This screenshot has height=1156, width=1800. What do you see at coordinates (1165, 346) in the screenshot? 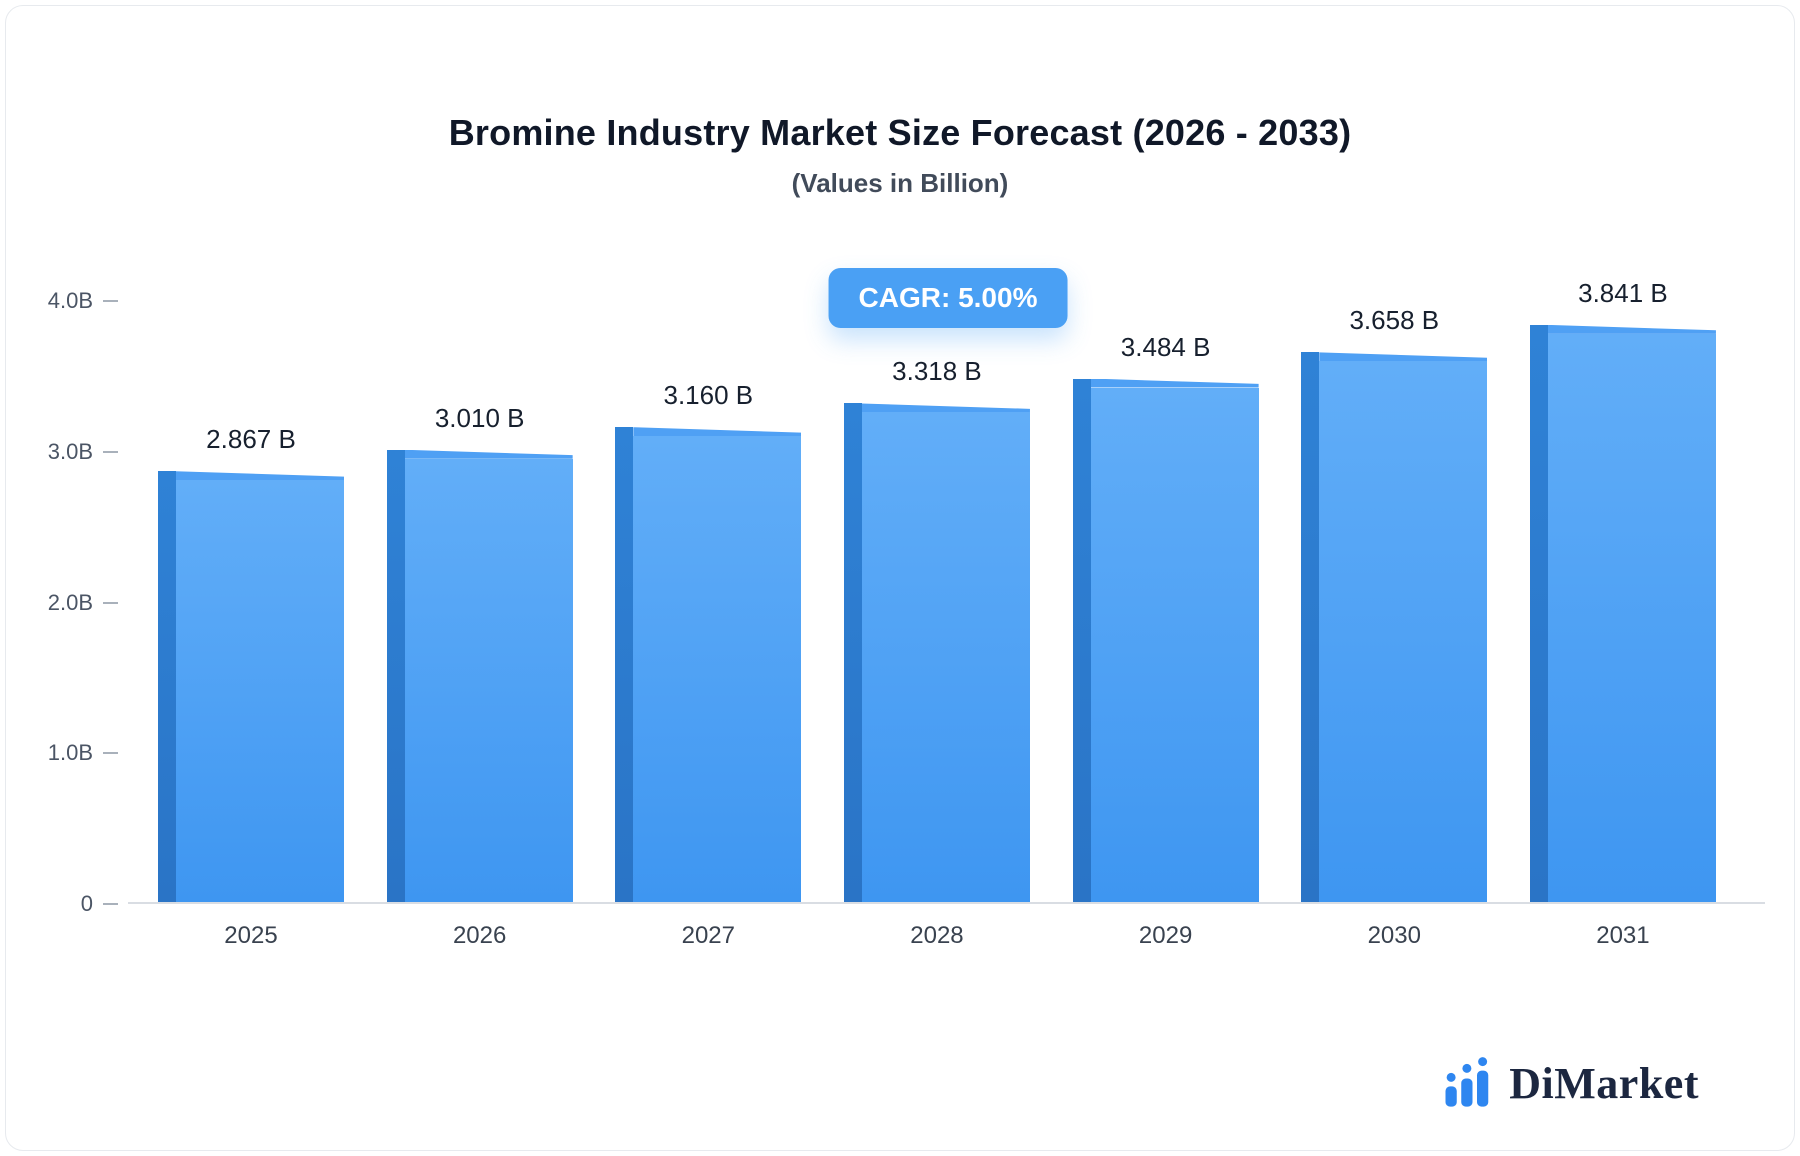
I see `bar-value-label: 3.484 B` at bounding box center [1165, 346].